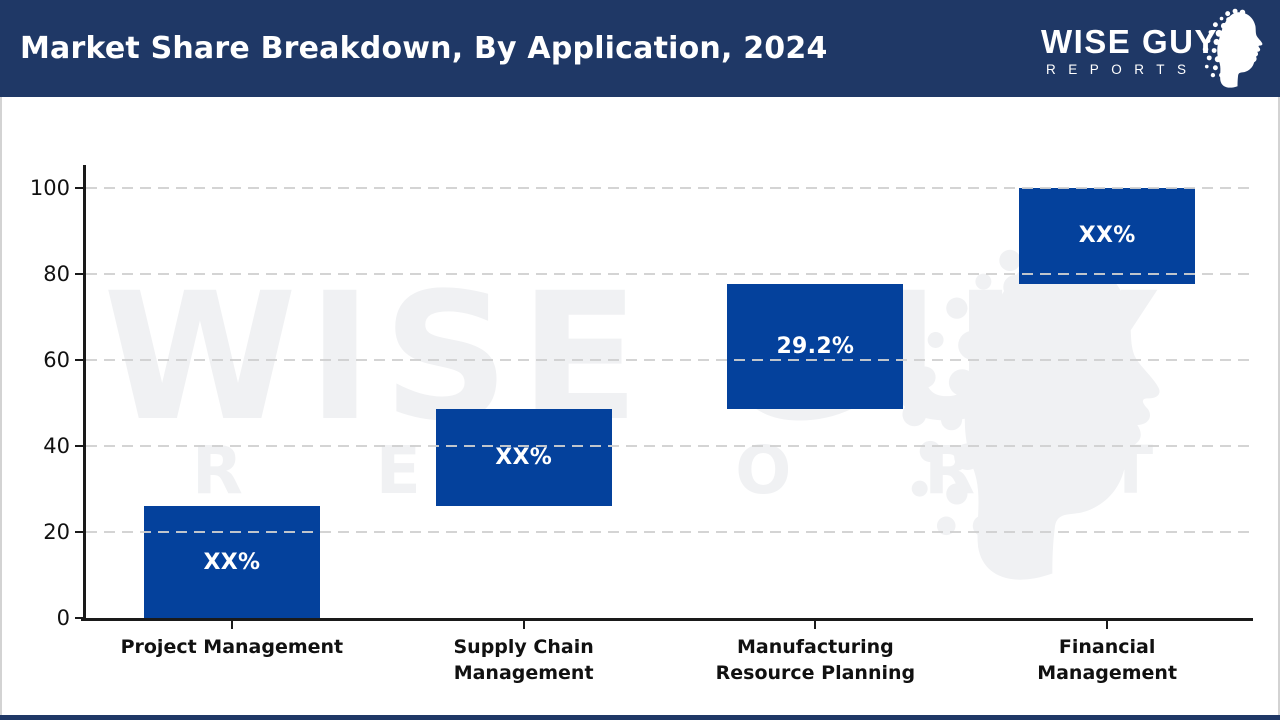  Describe the element at coordinates (815, 660) in the screenshot. I see `category-label: Manufacturing Resource Planning` at that location.